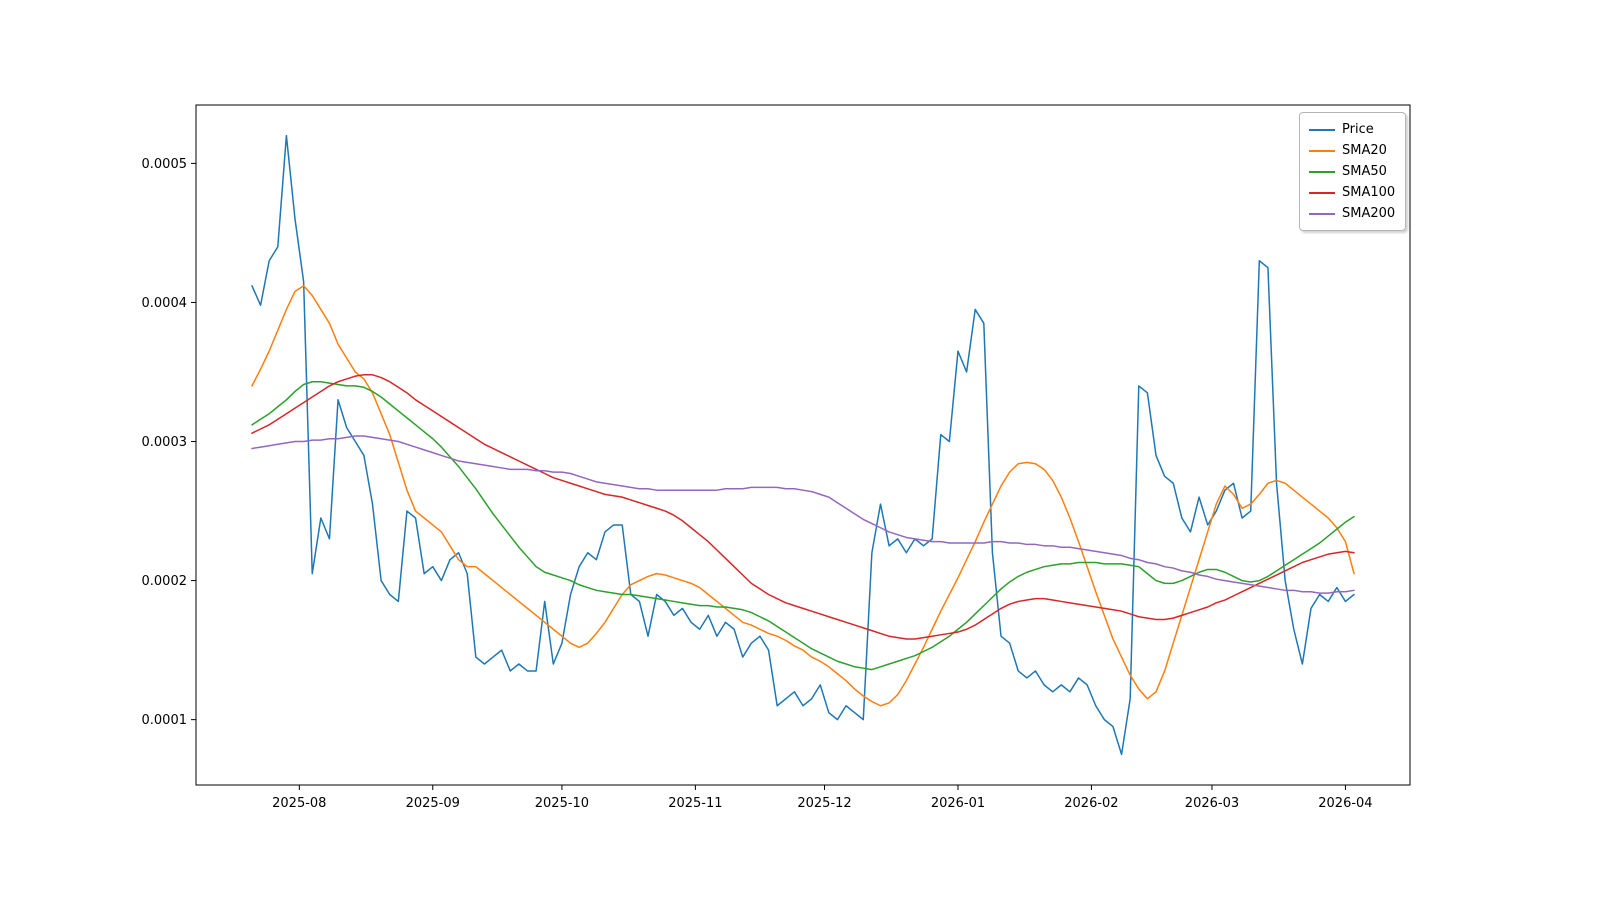 The height and width of the screenshot is (900, 1600). Describe the element at coordinates (299, 803) in the screenshot. I see `x-tick-label: 2025-08` at that location.